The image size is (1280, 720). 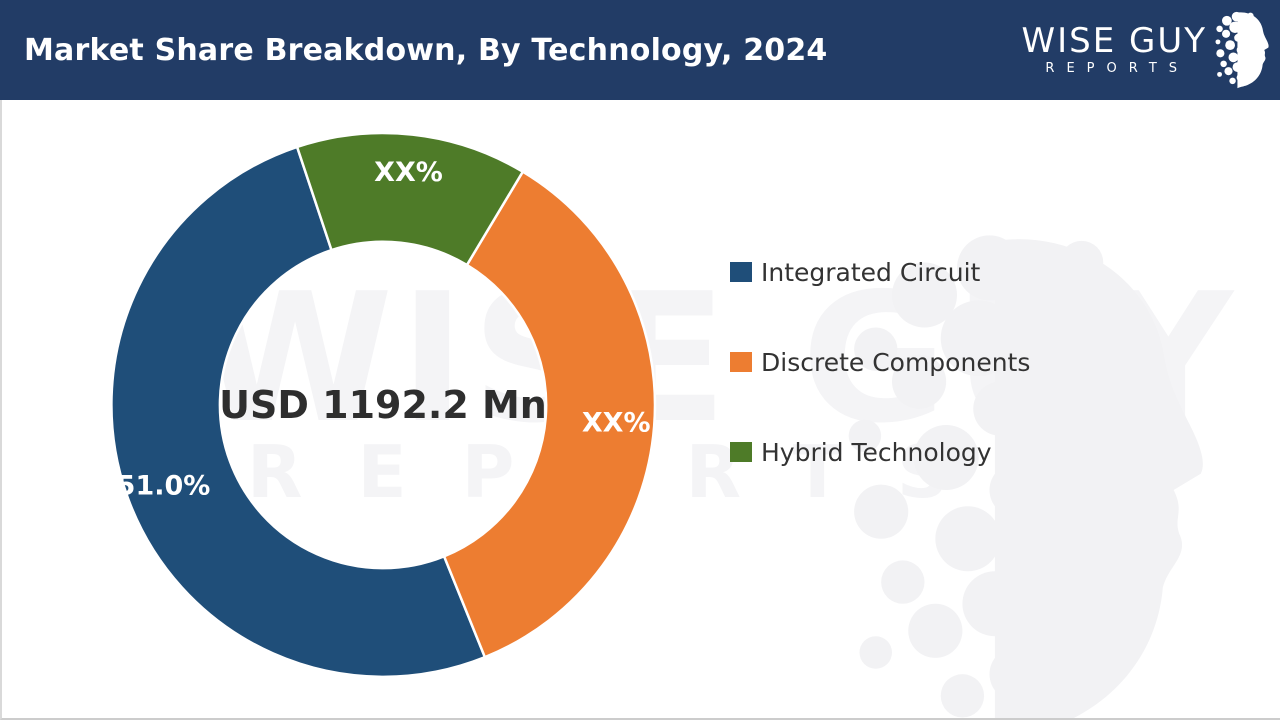 I want to click on chart-center-value: USD 1192.2 Mn, so click(x=383, y=405).